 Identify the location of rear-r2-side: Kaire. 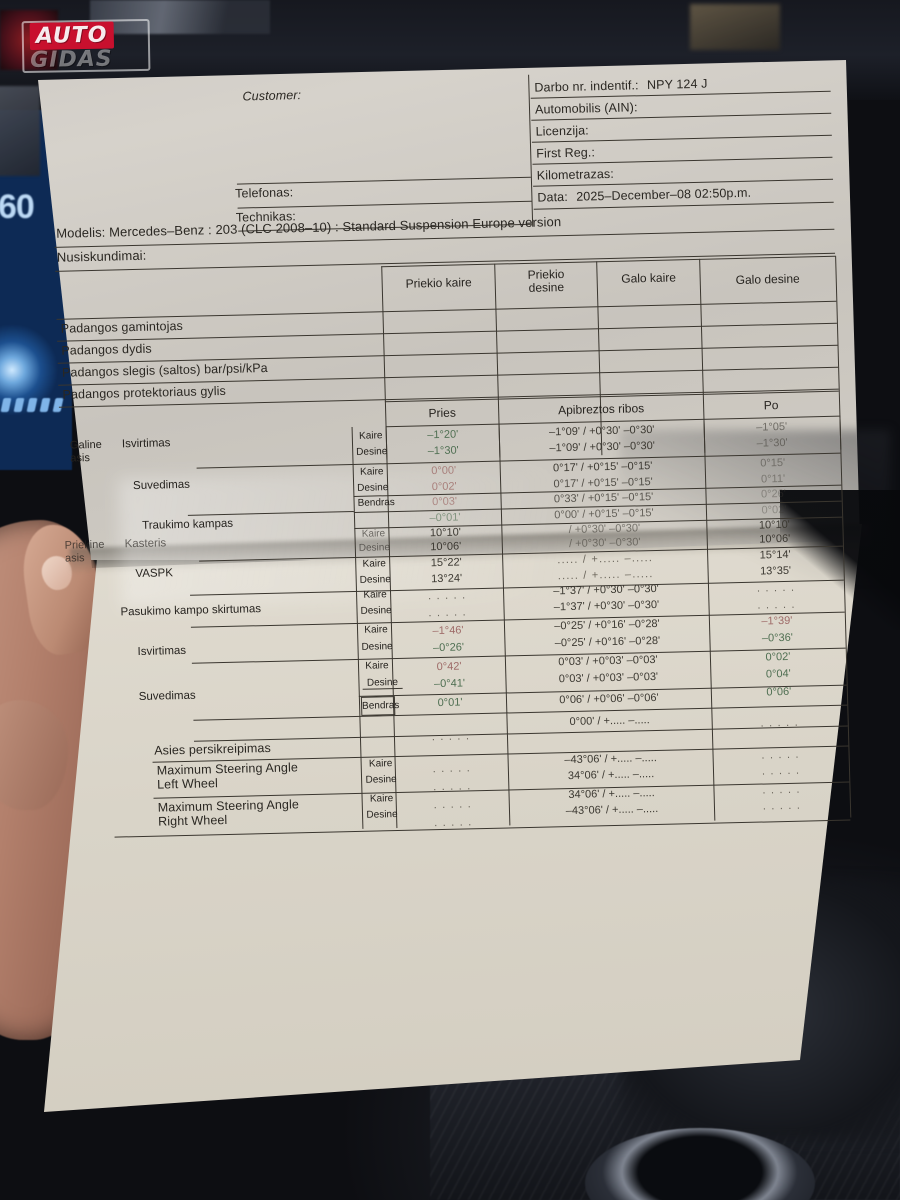
(371, 472).